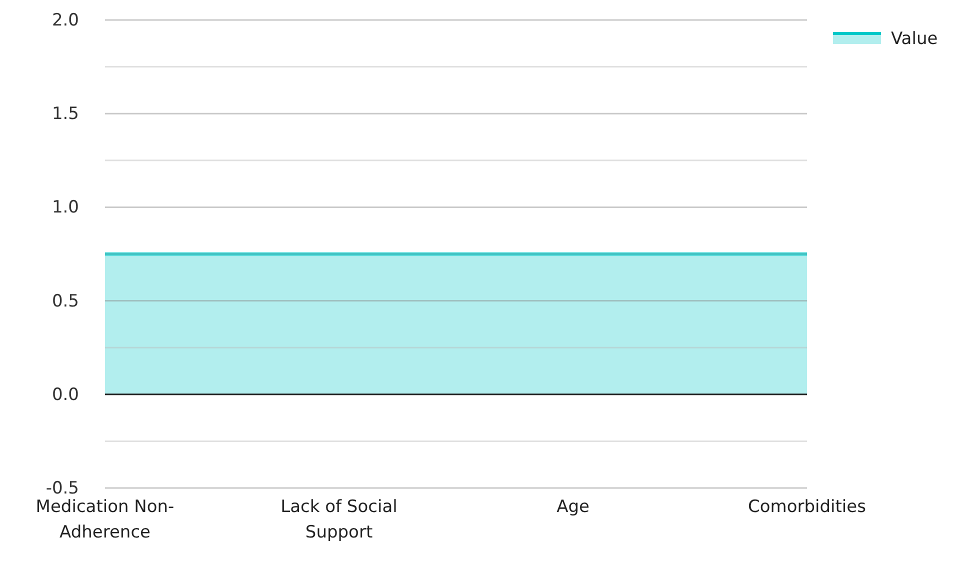 This screenshot has width=956, height=561. Describe the element at coordinates (105, 520) in the screenshot. I see `x-tick-label: Medication Non-Adherence` at that location.